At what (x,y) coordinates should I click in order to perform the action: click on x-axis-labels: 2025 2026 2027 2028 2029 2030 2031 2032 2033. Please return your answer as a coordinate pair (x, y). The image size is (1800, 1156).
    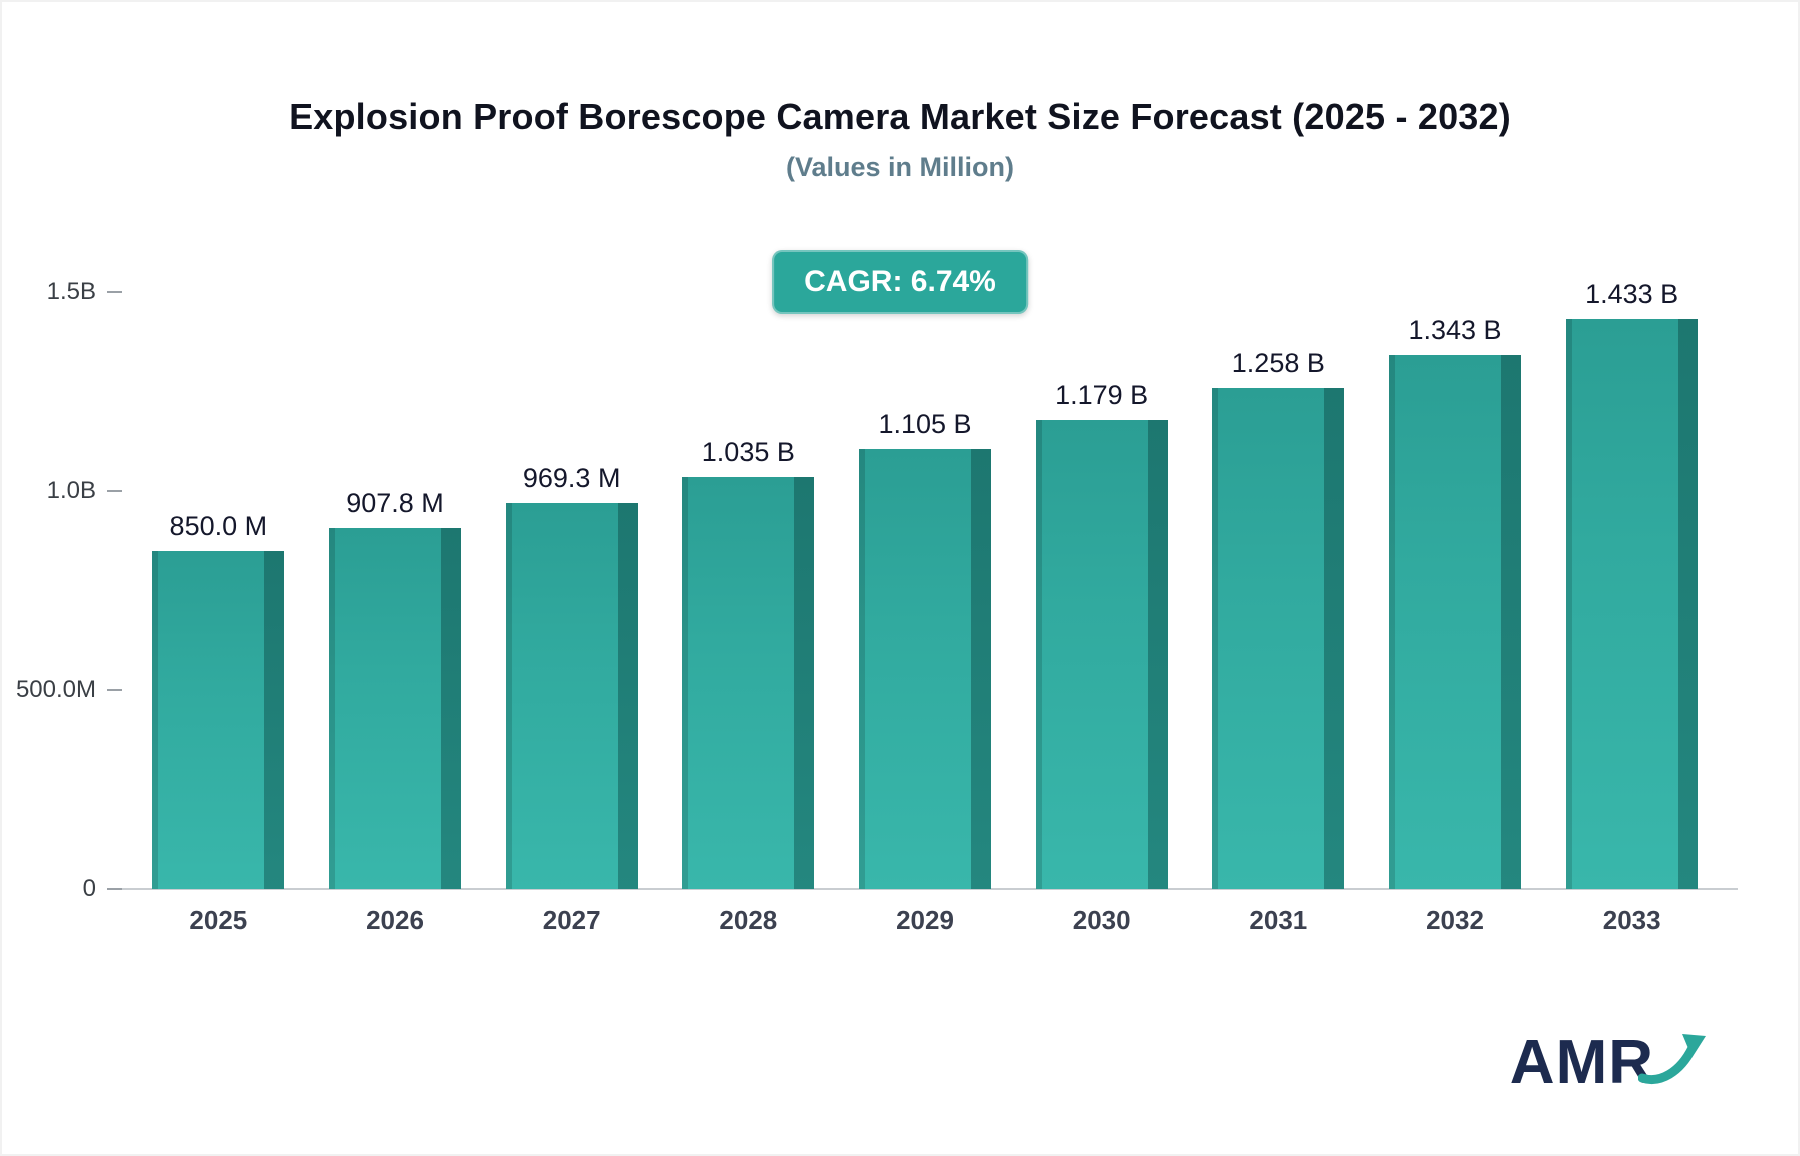
    Looking at the image, I should click on (925, 925).